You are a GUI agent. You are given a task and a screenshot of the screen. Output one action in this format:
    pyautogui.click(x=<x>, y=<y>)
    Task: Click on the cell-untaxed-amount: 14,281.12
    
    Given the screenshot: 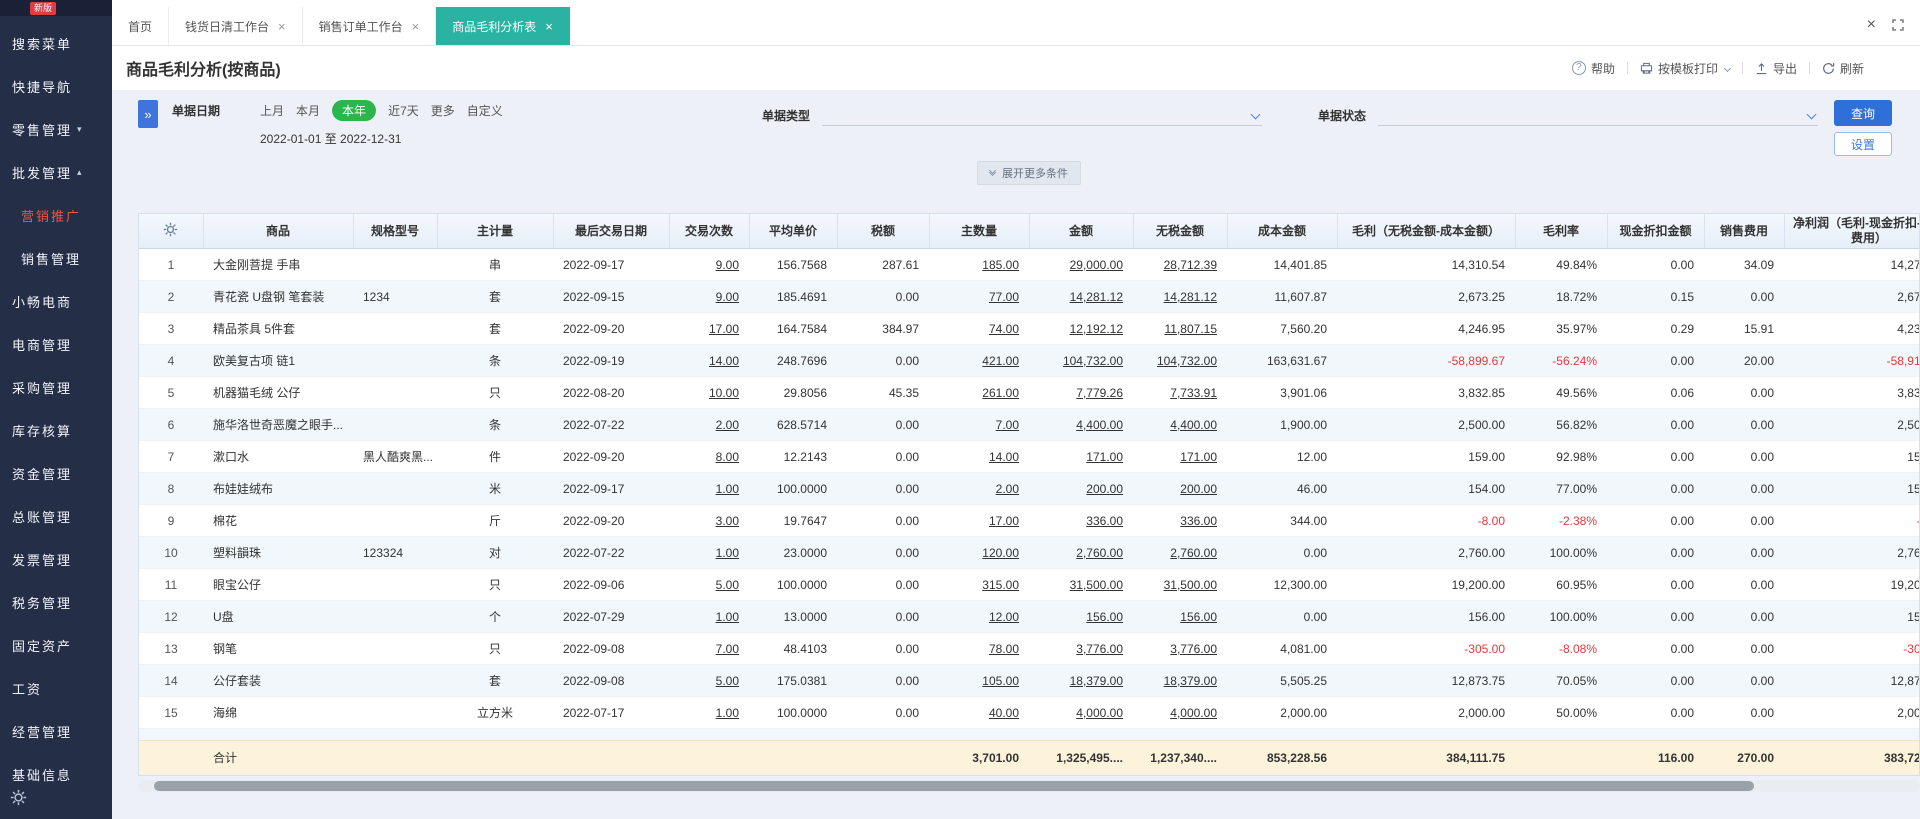 What is the action you would take?
    pyautogui.click(x=1180, y=296)
    